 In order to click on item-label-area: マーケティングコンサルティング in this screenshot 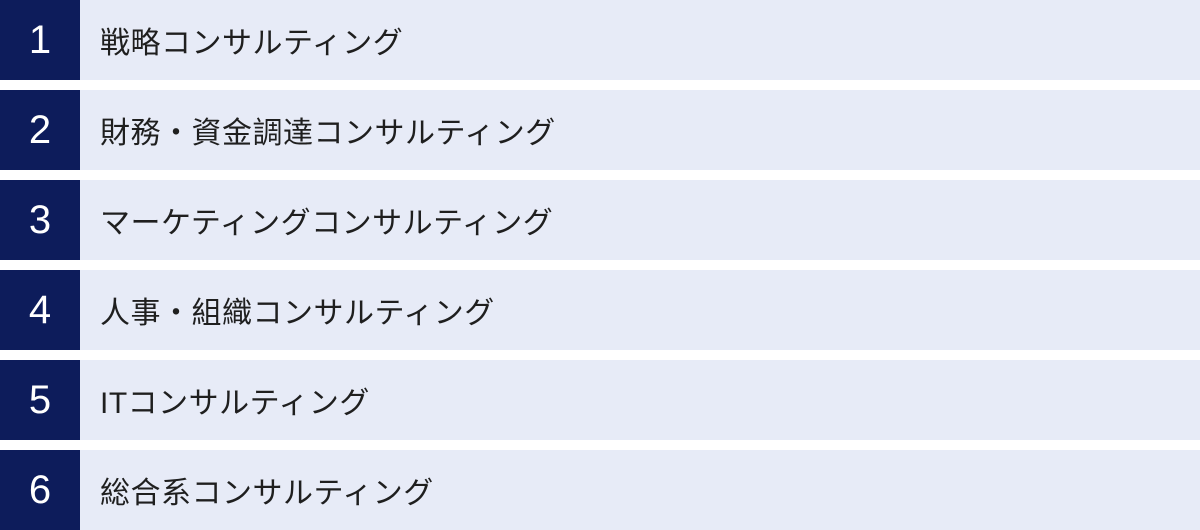, I will do `click(640, 220)`.